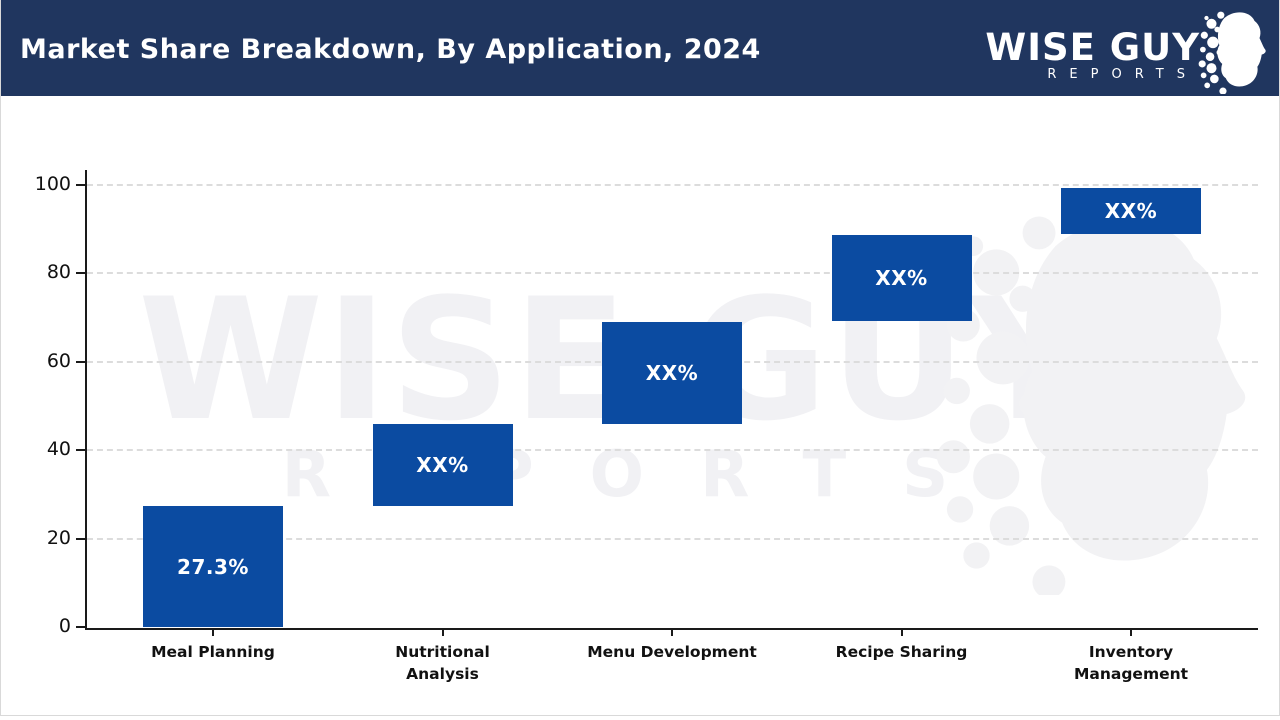 The height and width of the screenshot is (720, 1280). What do you see at coordinates (52, 183) in the screenshot?
I see `y-tick-label: 100` at bounding box center [52, 183].